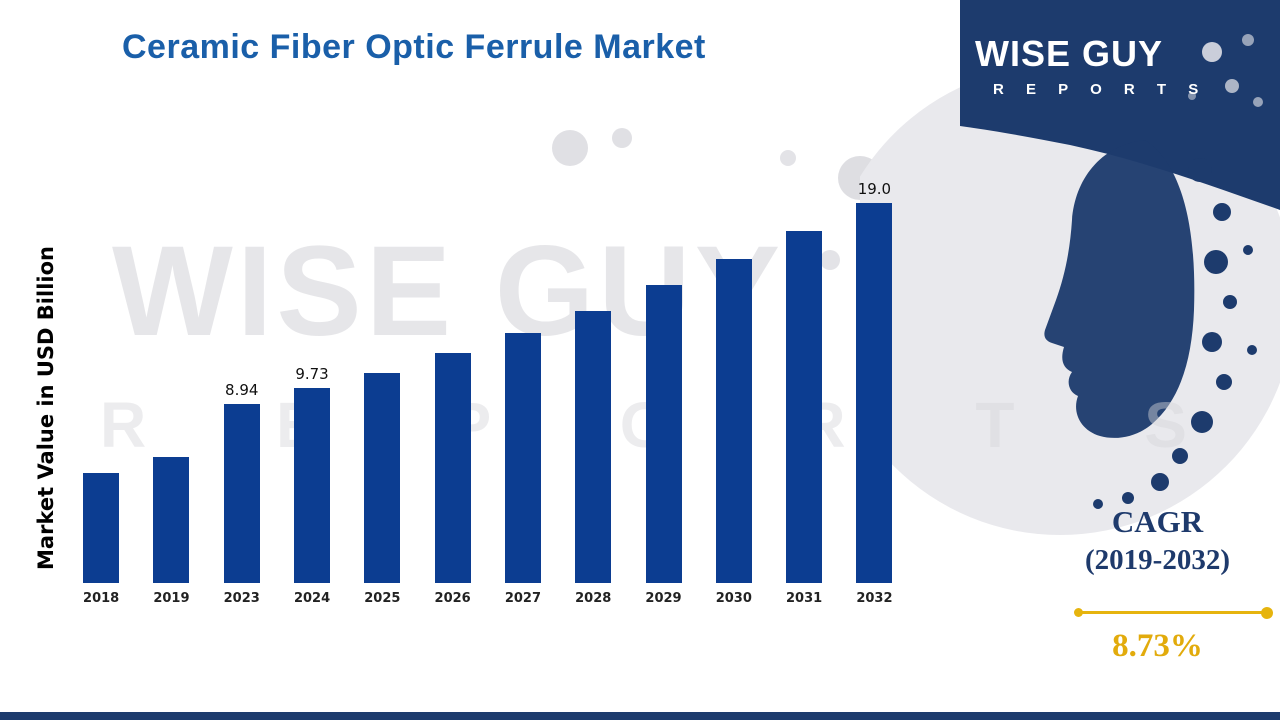 Image resolution: width=1280 pixels, height=720 pixels. Describe the element at coordinates (242, 390) in the screenshot. I see `bar-value-label: 8.94` at that location.